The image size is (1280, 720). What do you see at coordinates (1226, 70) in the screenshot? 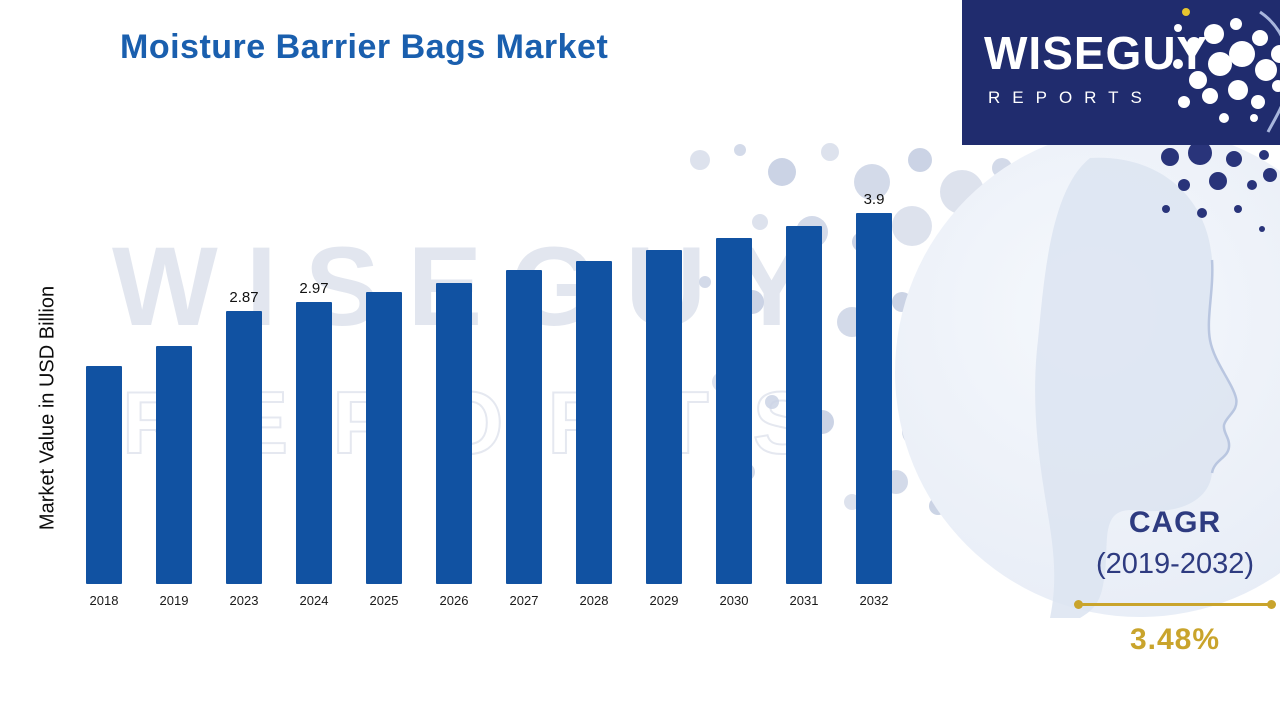
I see `logo-face-dots-icon` at bounding box center [1226, 70].